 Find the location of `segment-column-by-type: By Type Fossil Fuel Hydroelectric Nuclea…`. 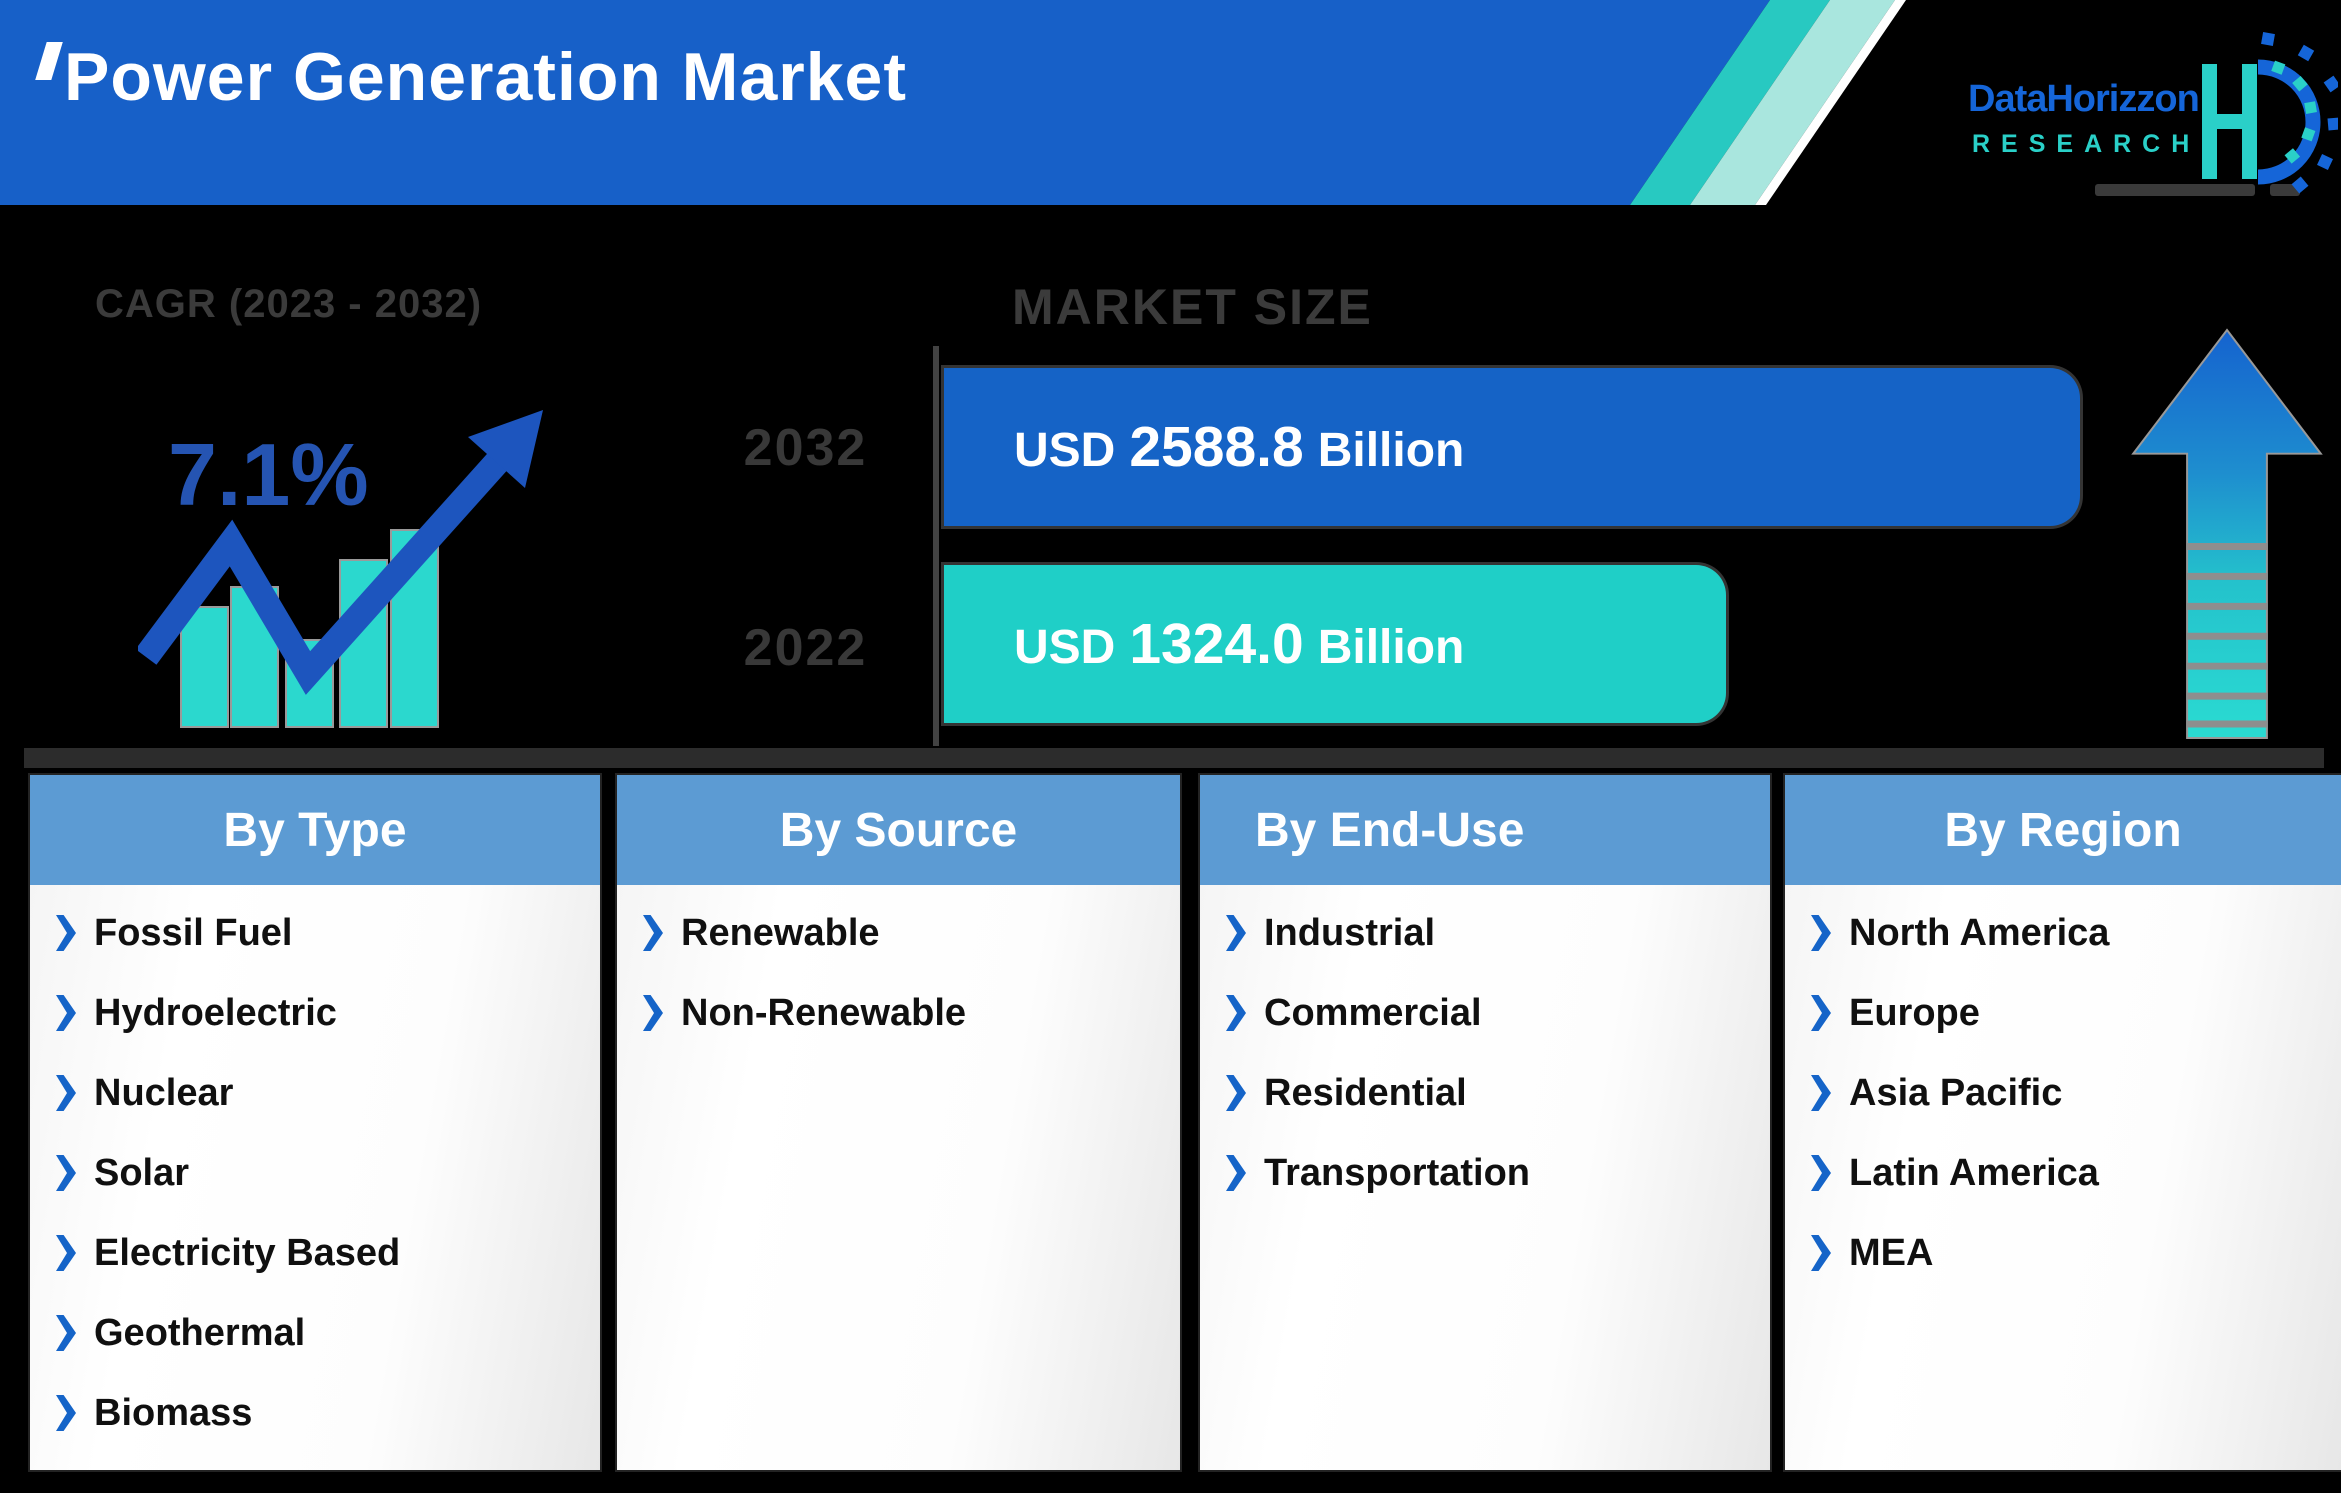

segment-column-by-type: By Type Fossil Fuel Hydroelectric Nuclea… is located at coordinates (315, 1122).